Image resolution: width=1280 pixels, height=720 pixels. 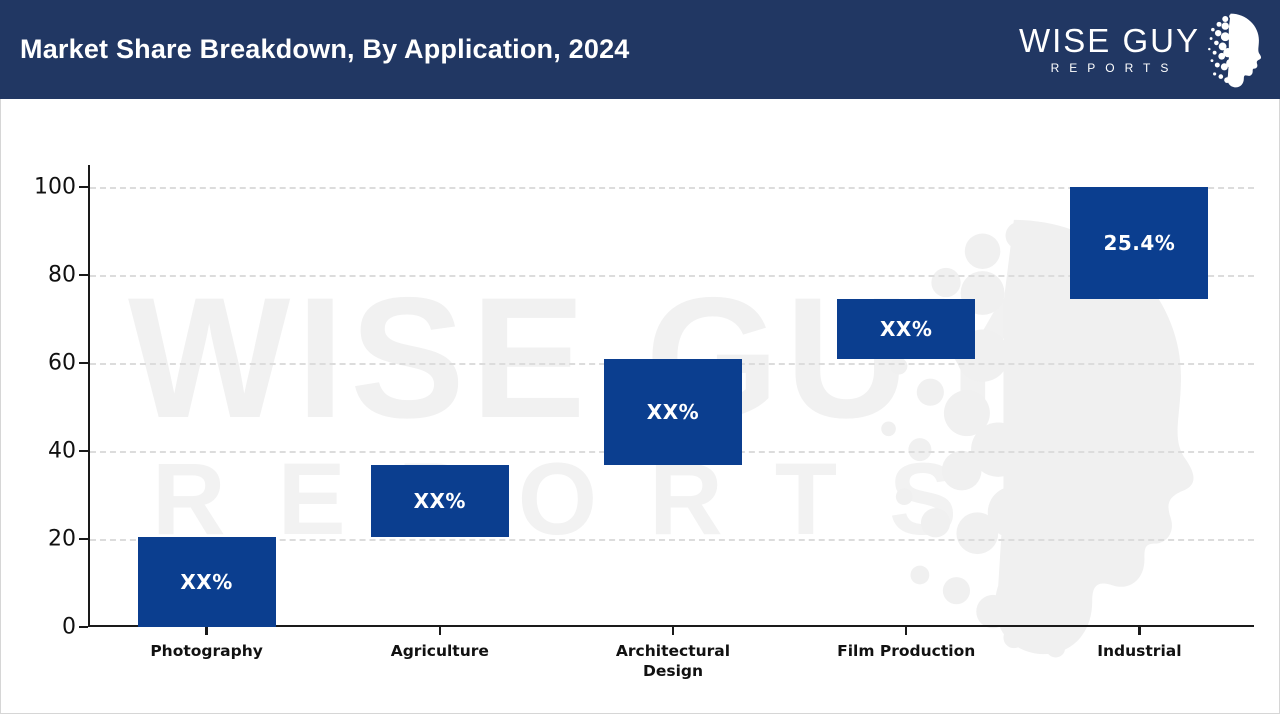 What do you see at coordinates (581, 499) in the screenshot?
I see `watermark-text-line2: REPORTS` at bounding box center [581, 499].